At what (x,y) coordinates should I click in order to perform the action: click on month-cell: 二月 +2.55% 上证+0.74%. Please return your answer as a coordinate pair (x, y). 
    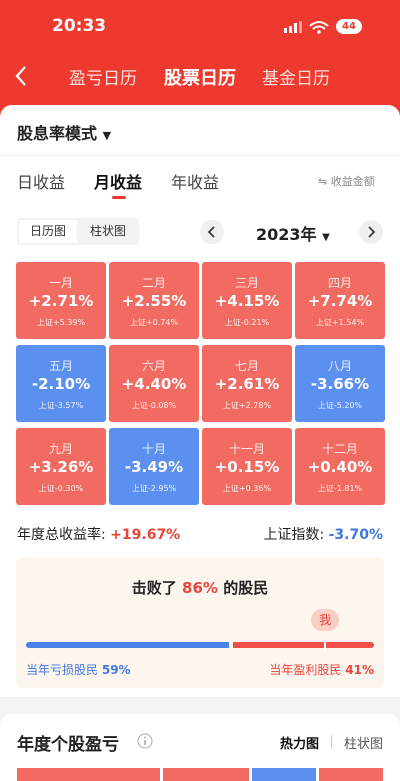
    Looking at the image, I should click on (154, 300).